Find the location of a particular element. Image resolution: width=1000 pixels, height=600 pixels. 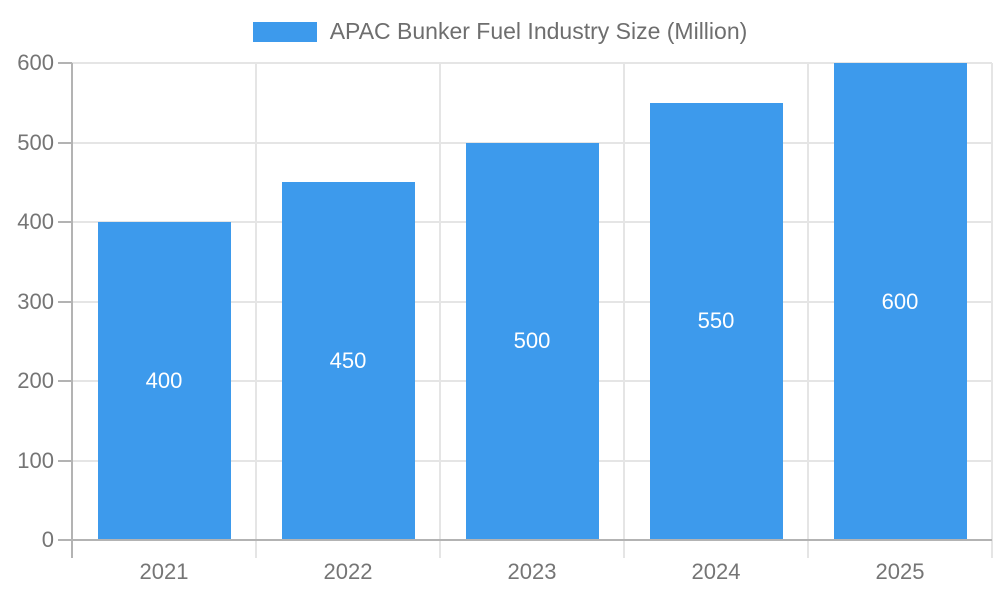

y-axis-label-600: 600 is located at coordinates (35, 62).